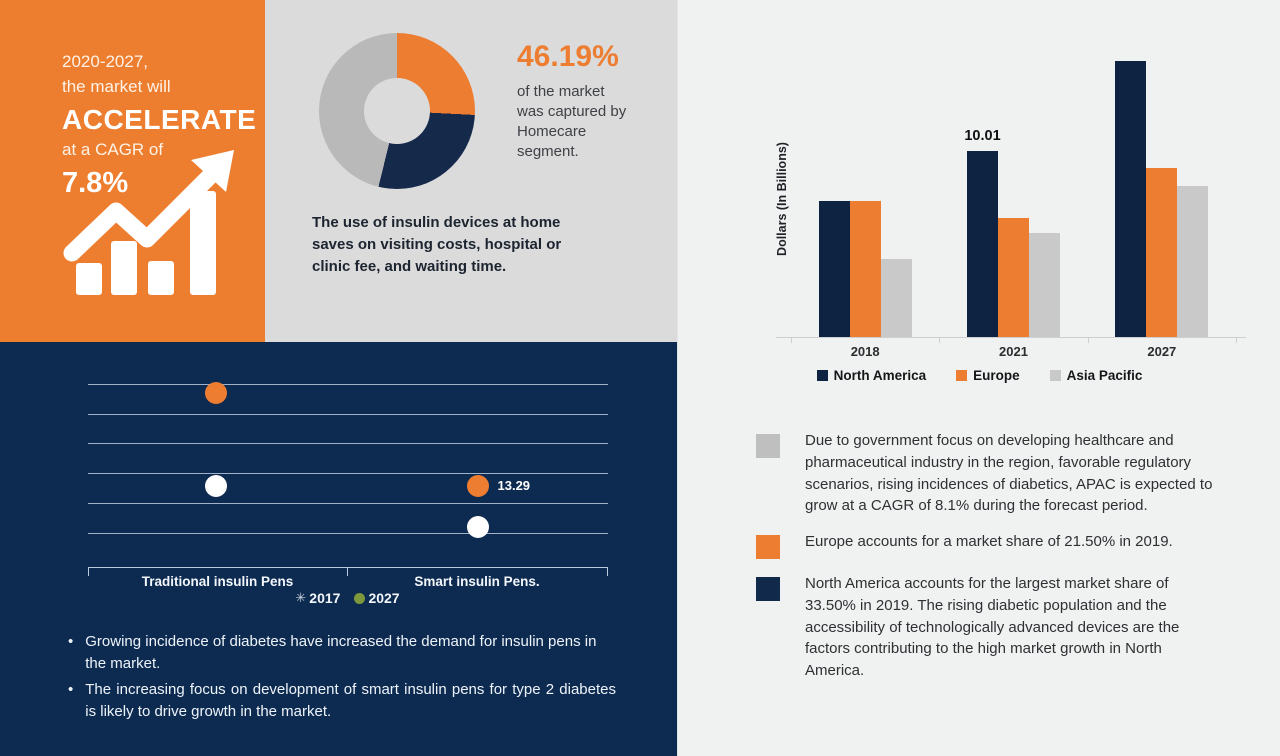 The height and width of the screenshot is (756, 1280). Describe the element at coordinates (360, 598) in the screenshot. I see `circle-marker-icon` at that location.